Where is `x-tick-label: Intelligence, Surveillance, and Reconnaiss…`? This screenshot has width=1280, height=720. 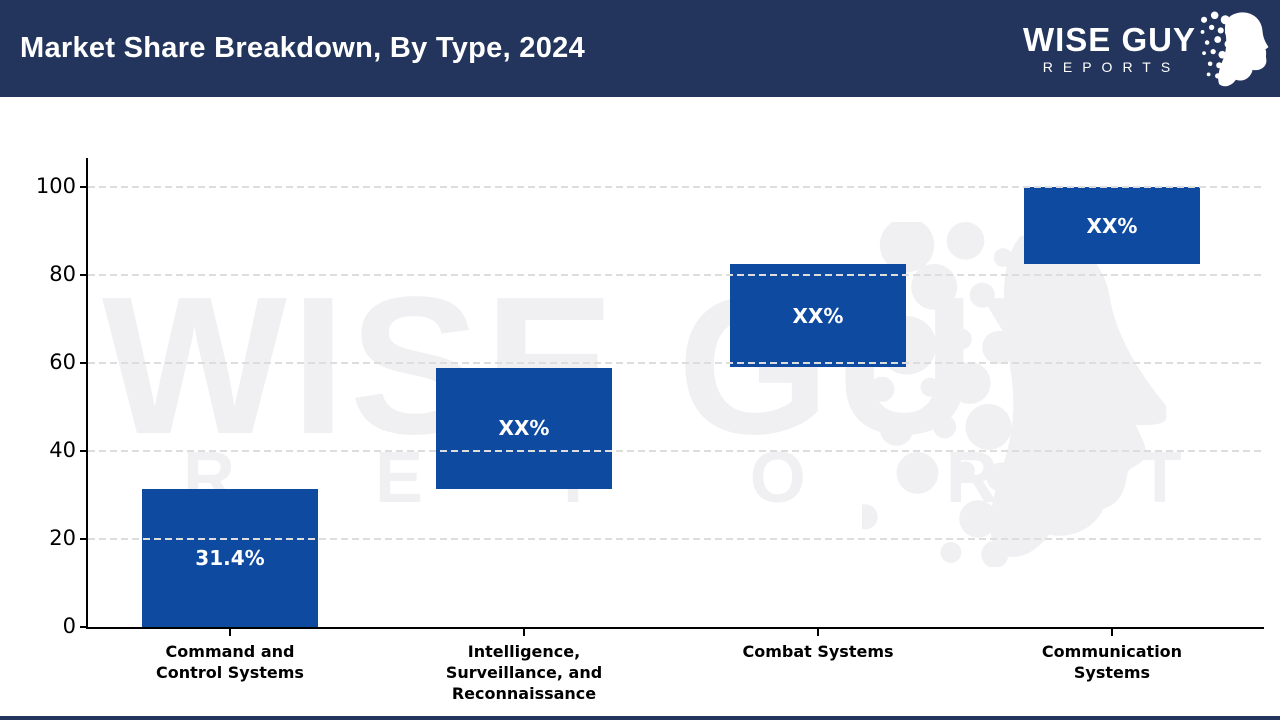 x-tick-label: Intelligence, Surveillance, and Reconnaiss… is located at coordinates (524, 672).